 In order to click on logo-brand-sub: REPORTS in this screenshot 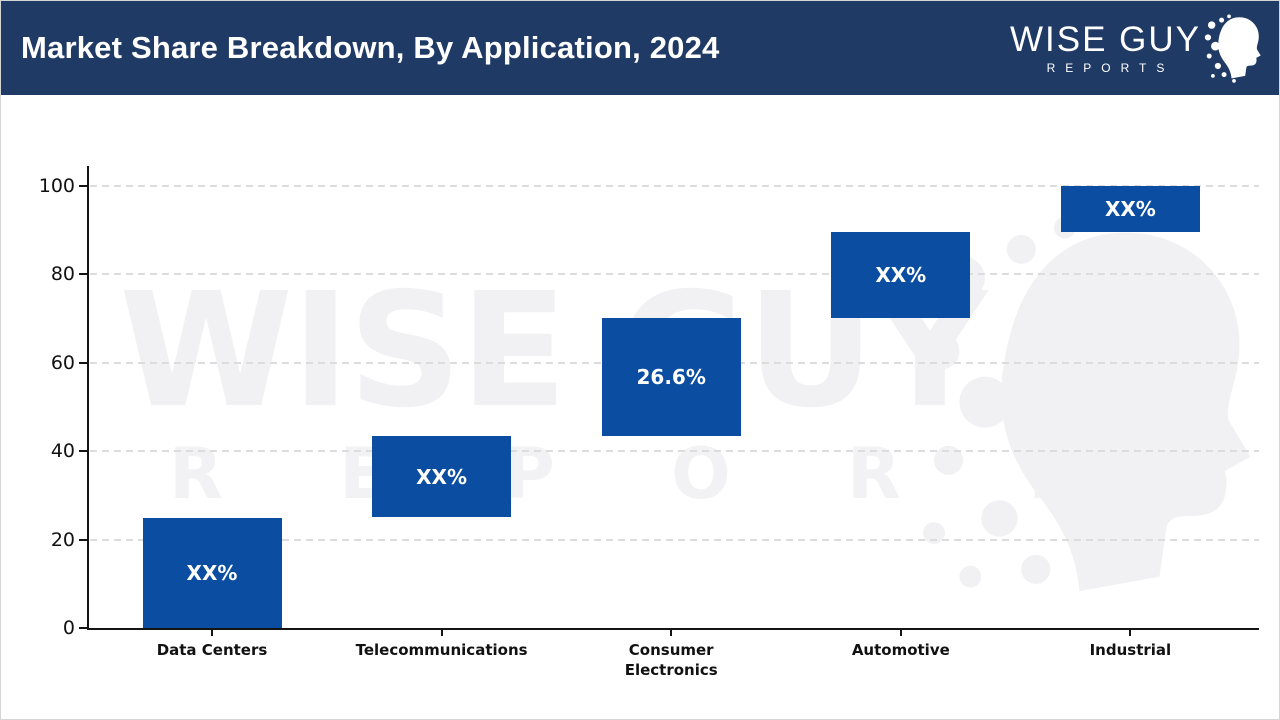, I will do `click(1110, 68)`.